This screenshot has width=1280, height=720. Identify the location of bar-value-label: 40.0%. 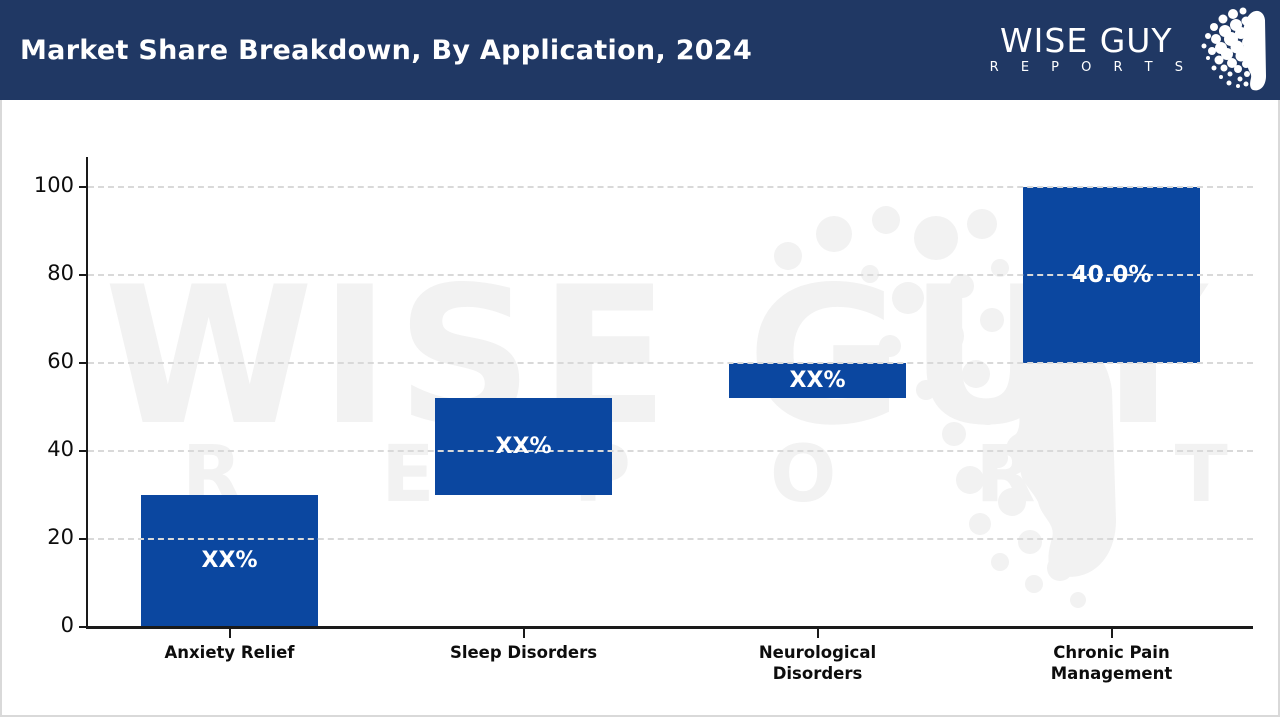
(1111, 274).